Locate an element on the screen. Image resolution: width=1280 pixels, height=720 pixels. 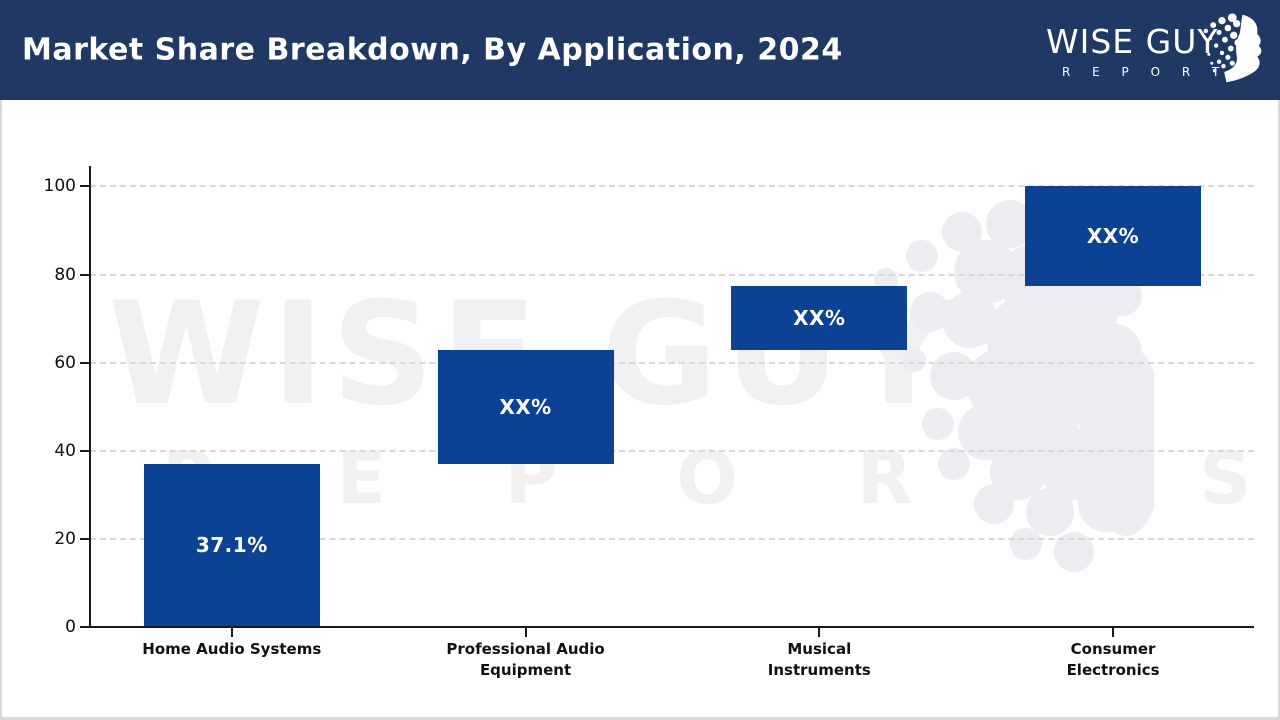
bar-value-label: 37.1% is located at coordinates (231, 545).